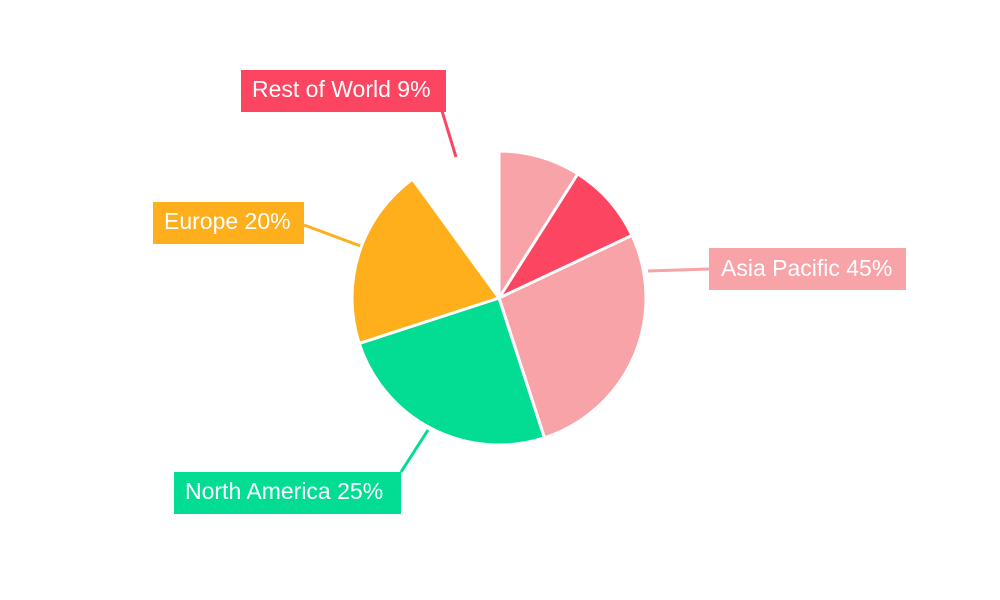 Image resolution: width=1000 pixels, height=600 pixels. What do you see at coordinates (565, 236) in the screenshot?
I see `pie-slice-rest-of-world` at bounding box center [565, 236].